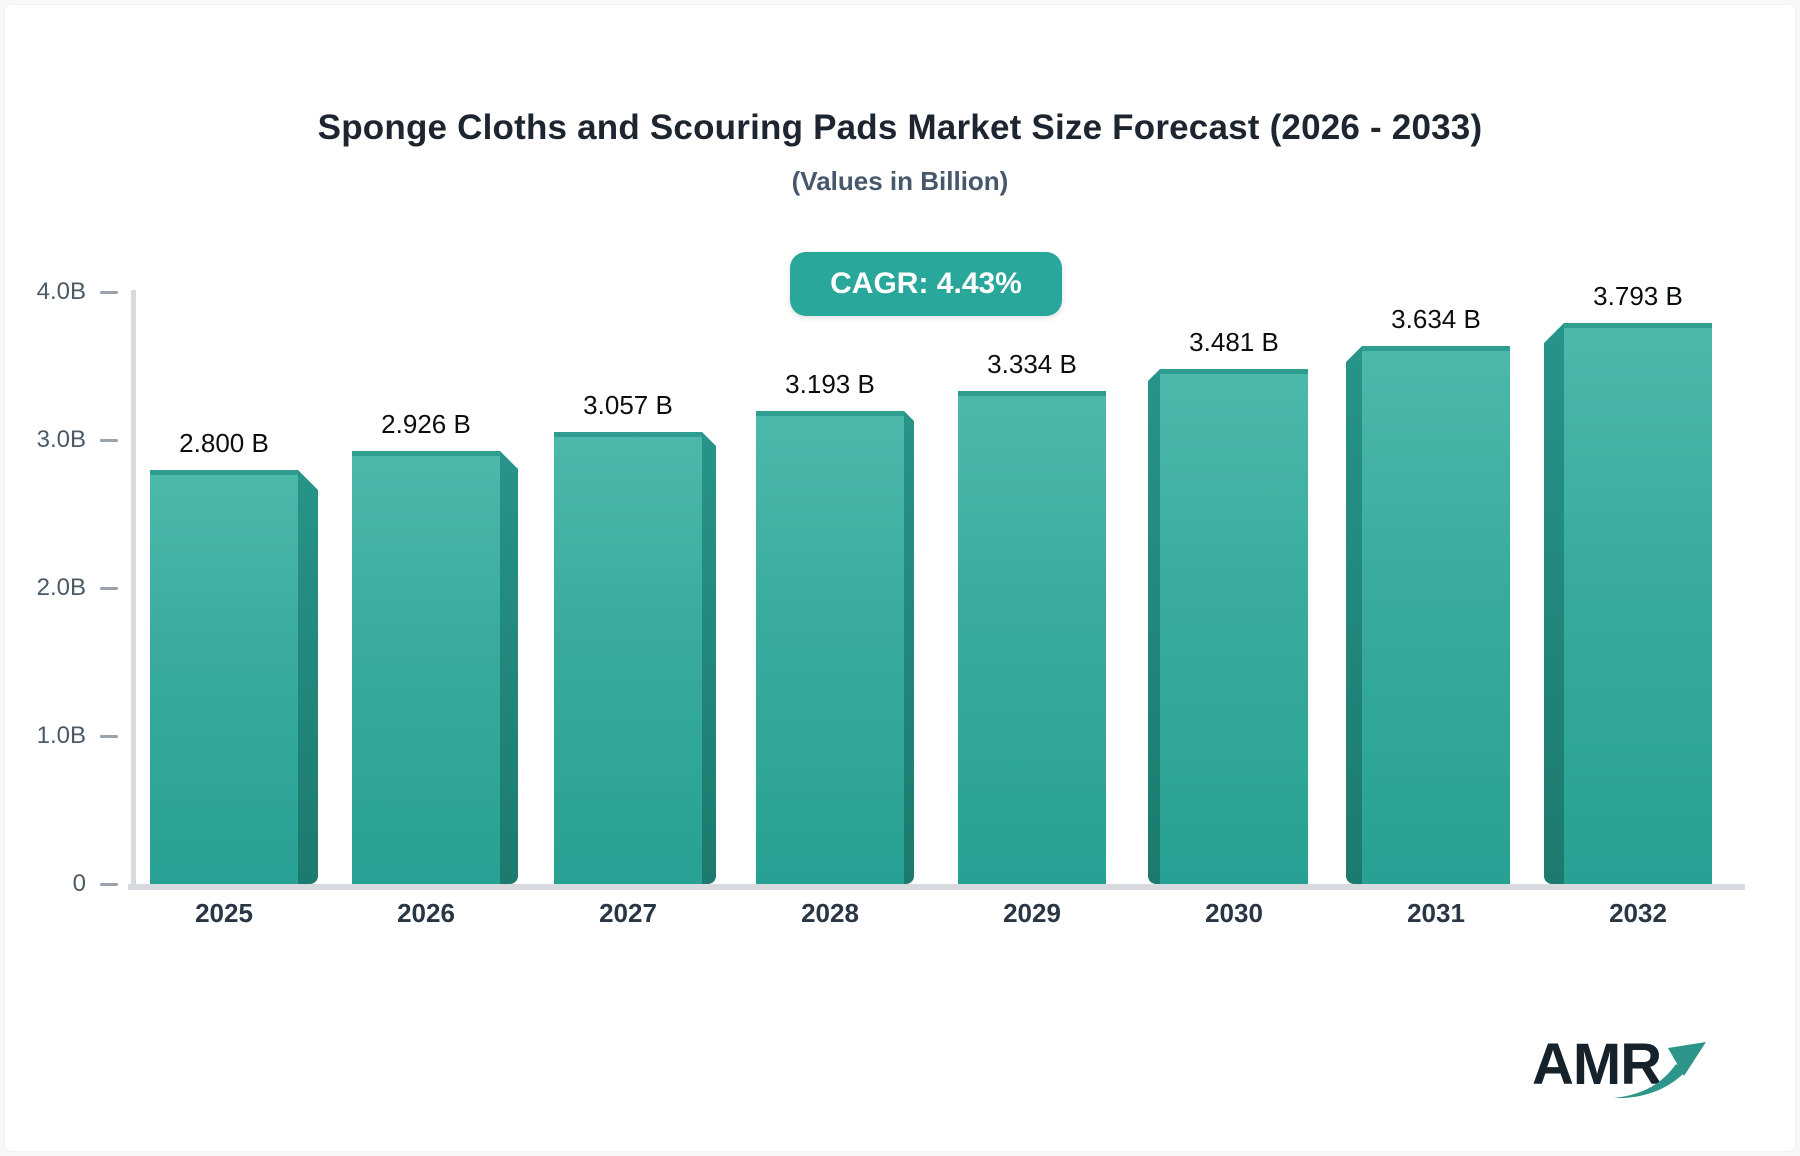 This screenshot has width=1800, height=1156. What do you see at coordinates (224, 443) in the screenshot?
I see `bar-value-label: 2.800 B` at bounding box center [224, 443].